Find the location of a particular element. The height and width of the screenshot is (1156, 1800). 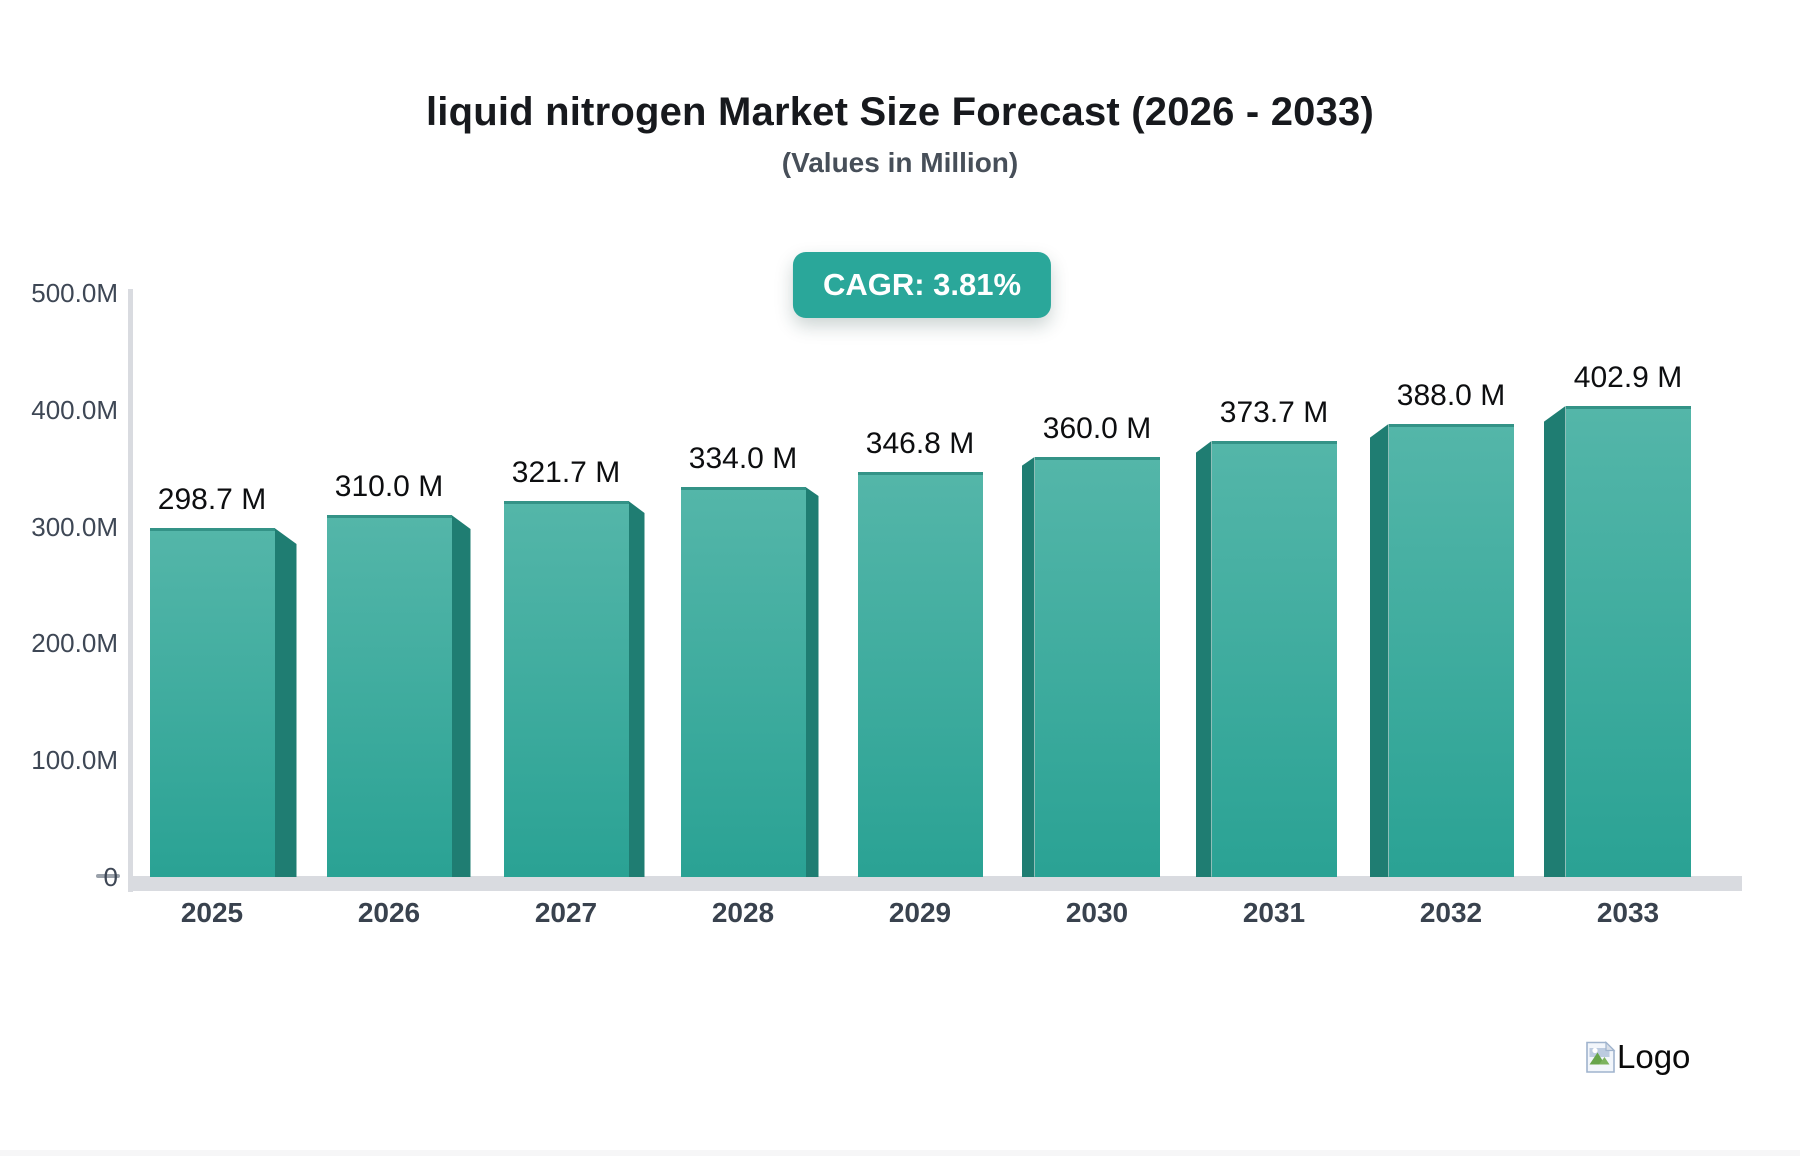

bar-2025 is located at coordinates (212, 702).